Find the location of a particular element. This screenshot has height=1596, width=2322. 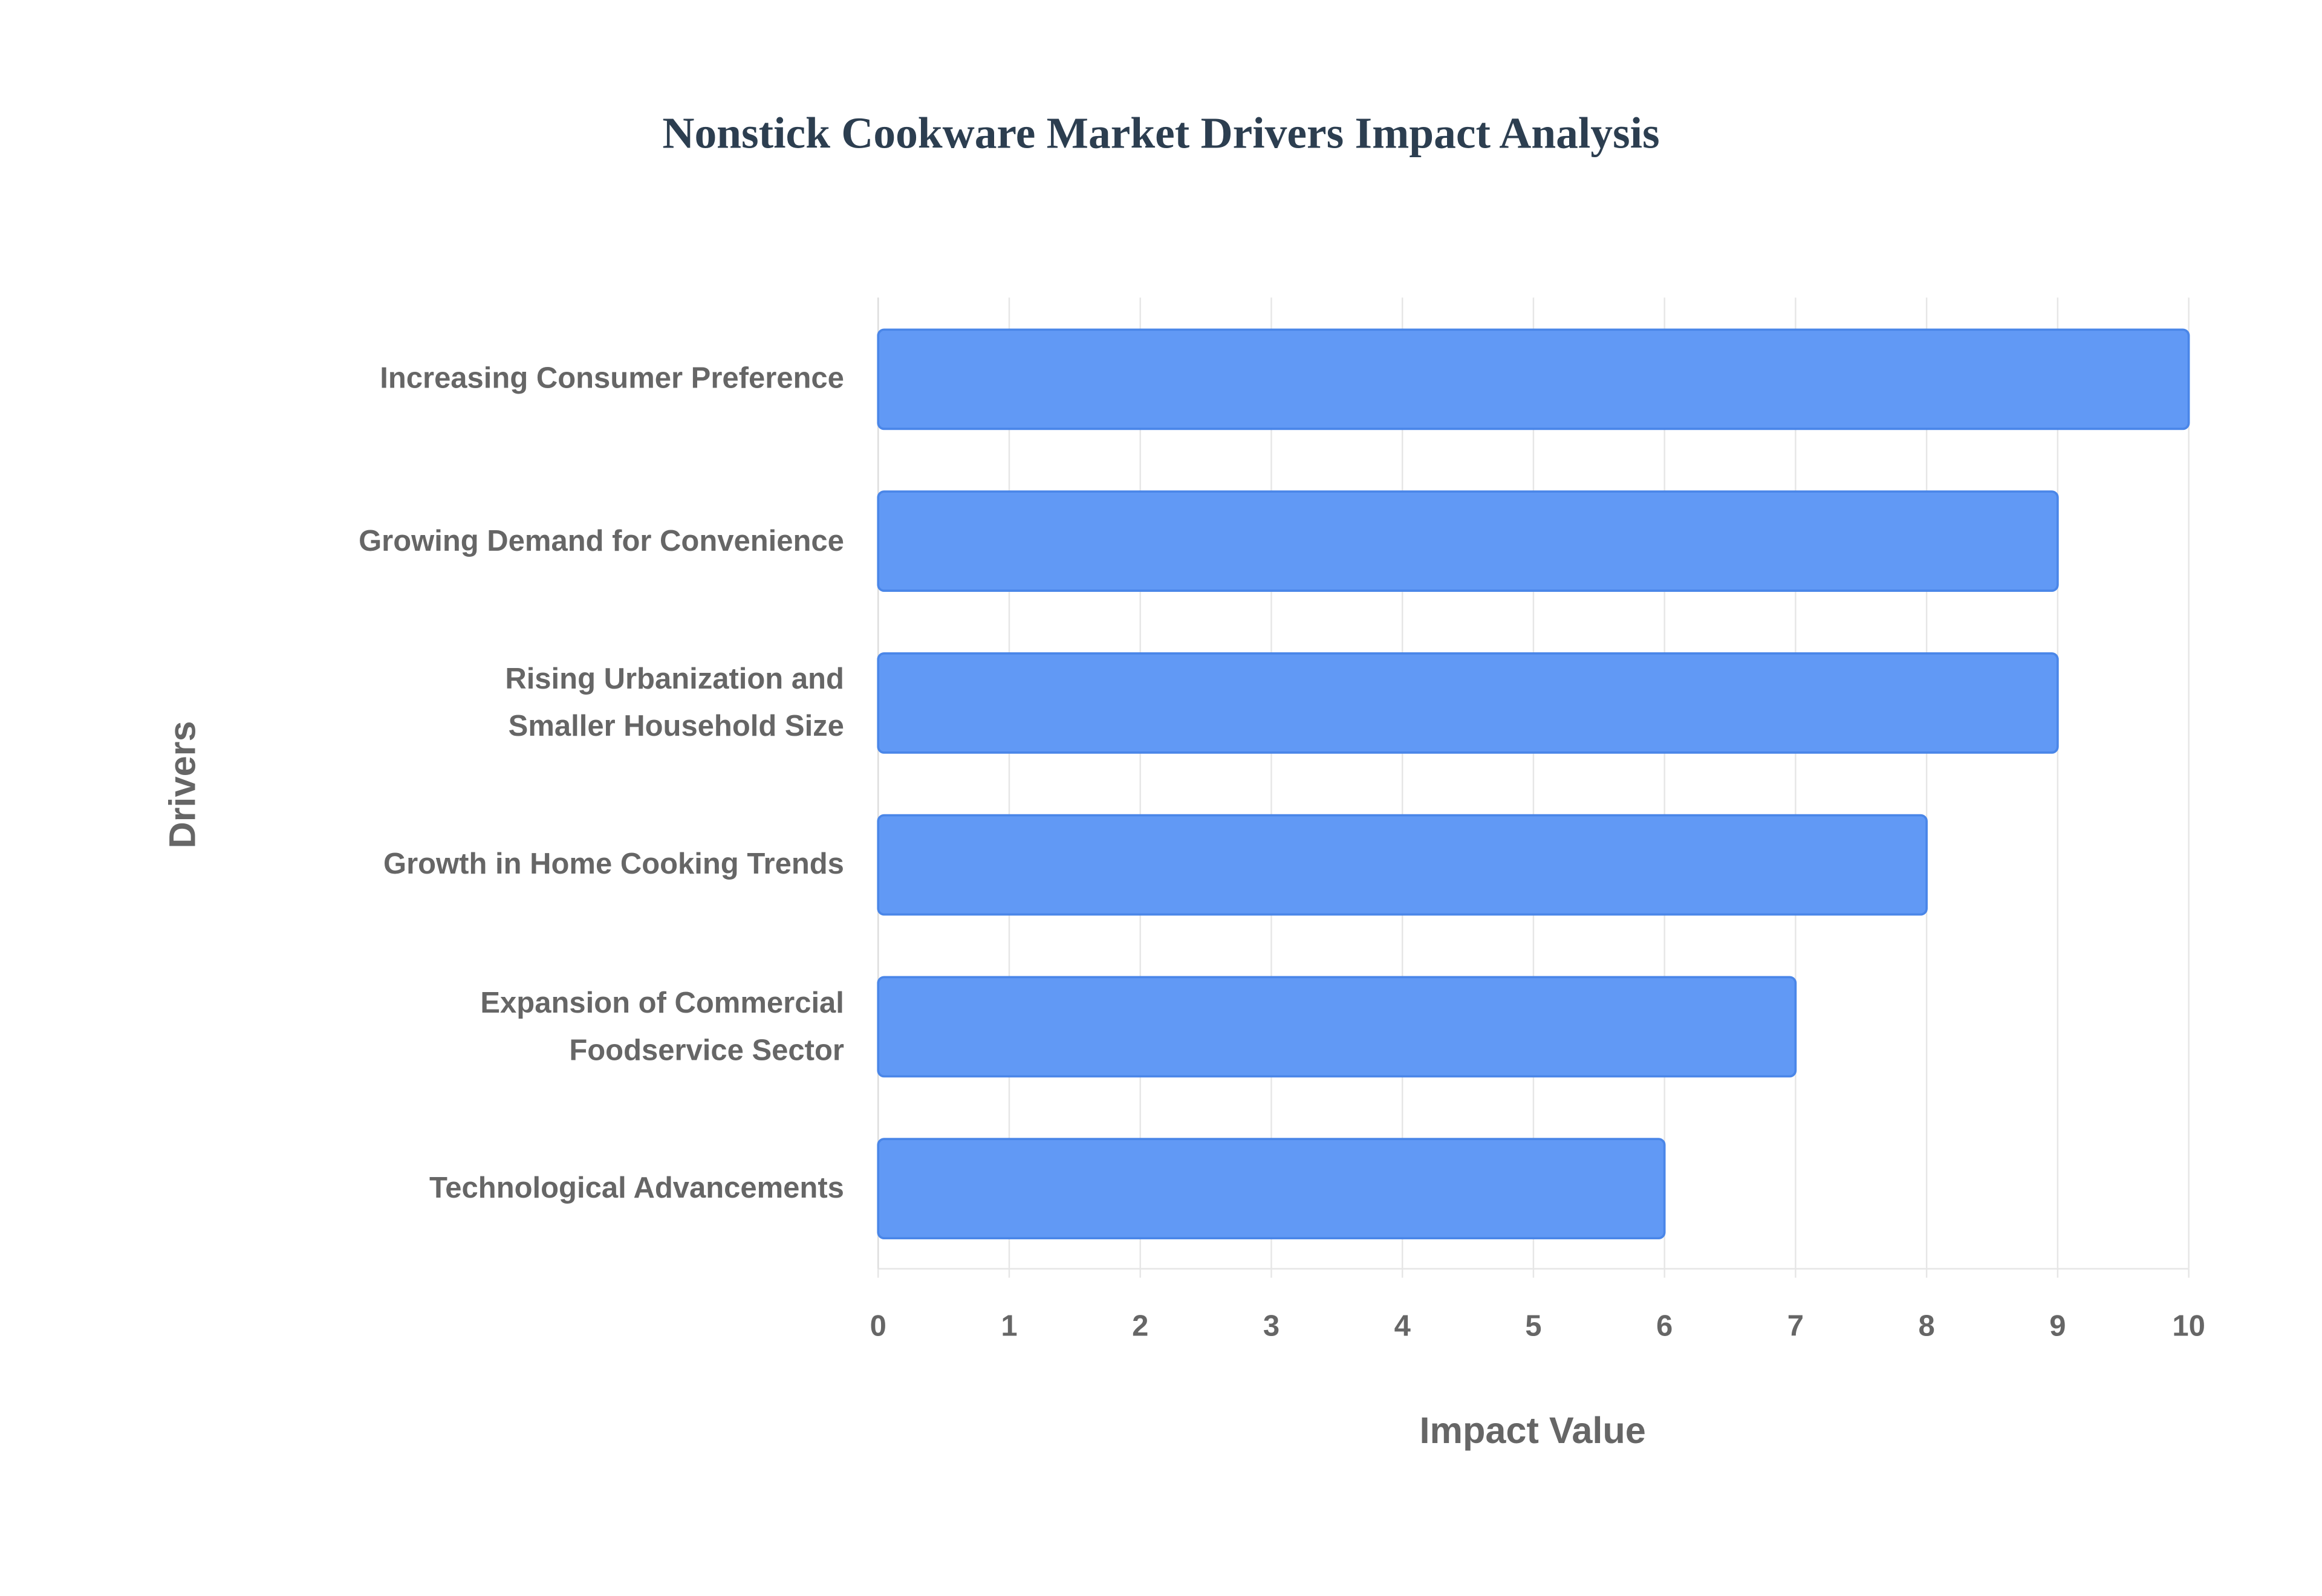

y-axis-title: Drivers is located at coordinates (182, 784).